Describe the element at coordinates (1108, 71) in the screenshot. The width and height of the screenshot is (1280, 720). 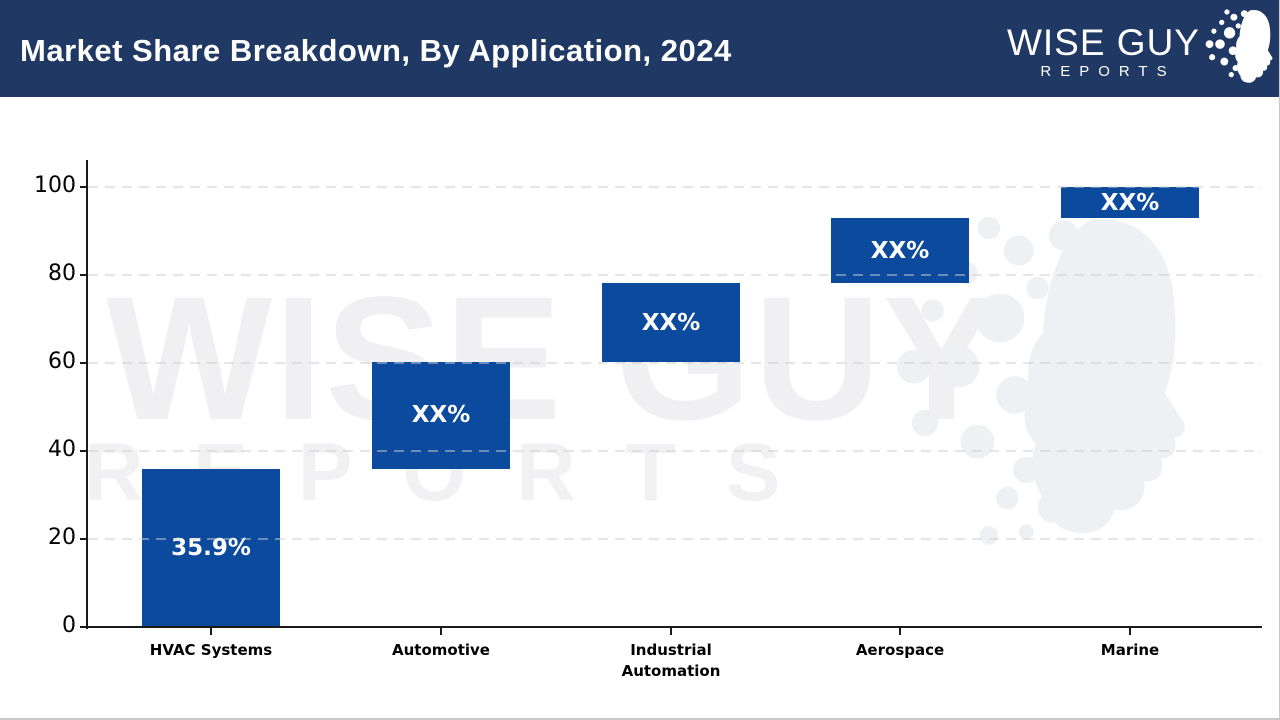
I see `logo-subtitle: REPORTS` at that location.